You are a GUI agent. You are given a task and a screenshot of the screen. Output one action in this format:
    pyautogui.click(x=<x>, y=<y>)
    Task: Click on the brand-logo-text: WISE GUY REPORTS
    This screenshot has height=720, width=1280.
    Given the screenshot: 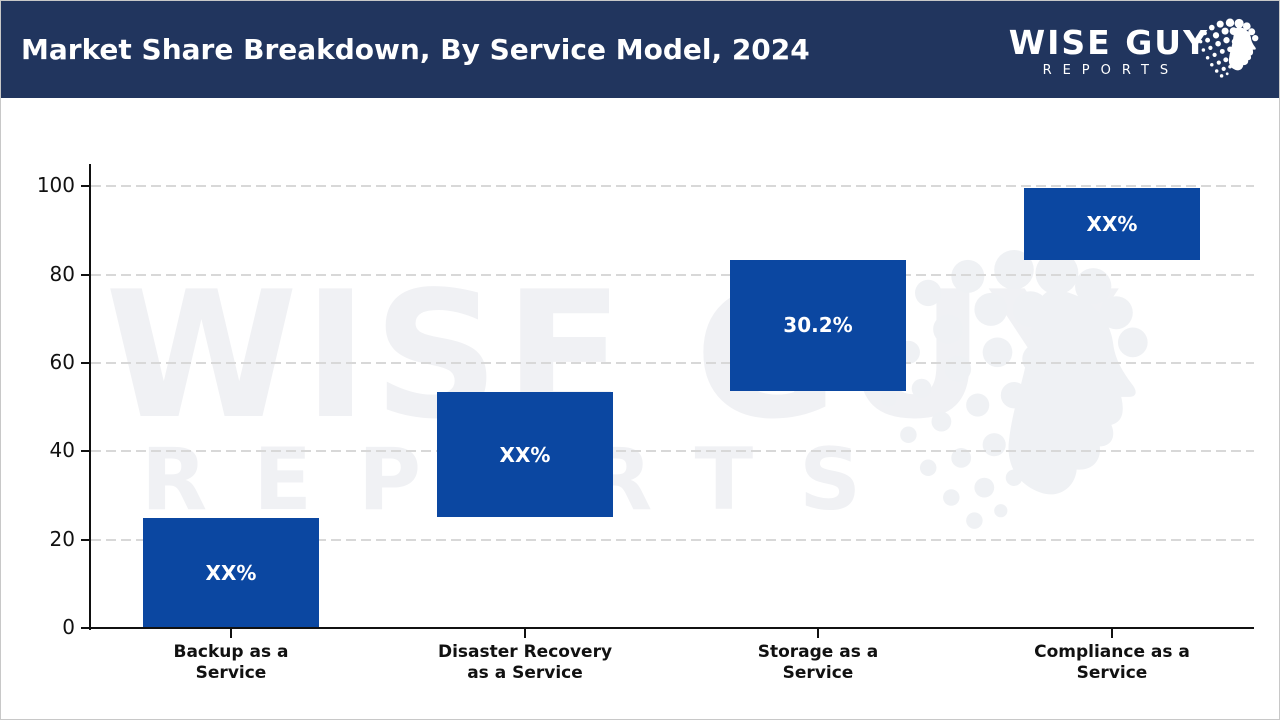 What is the action you would take?
    pyautogui.click(x=1109, y=50)
    